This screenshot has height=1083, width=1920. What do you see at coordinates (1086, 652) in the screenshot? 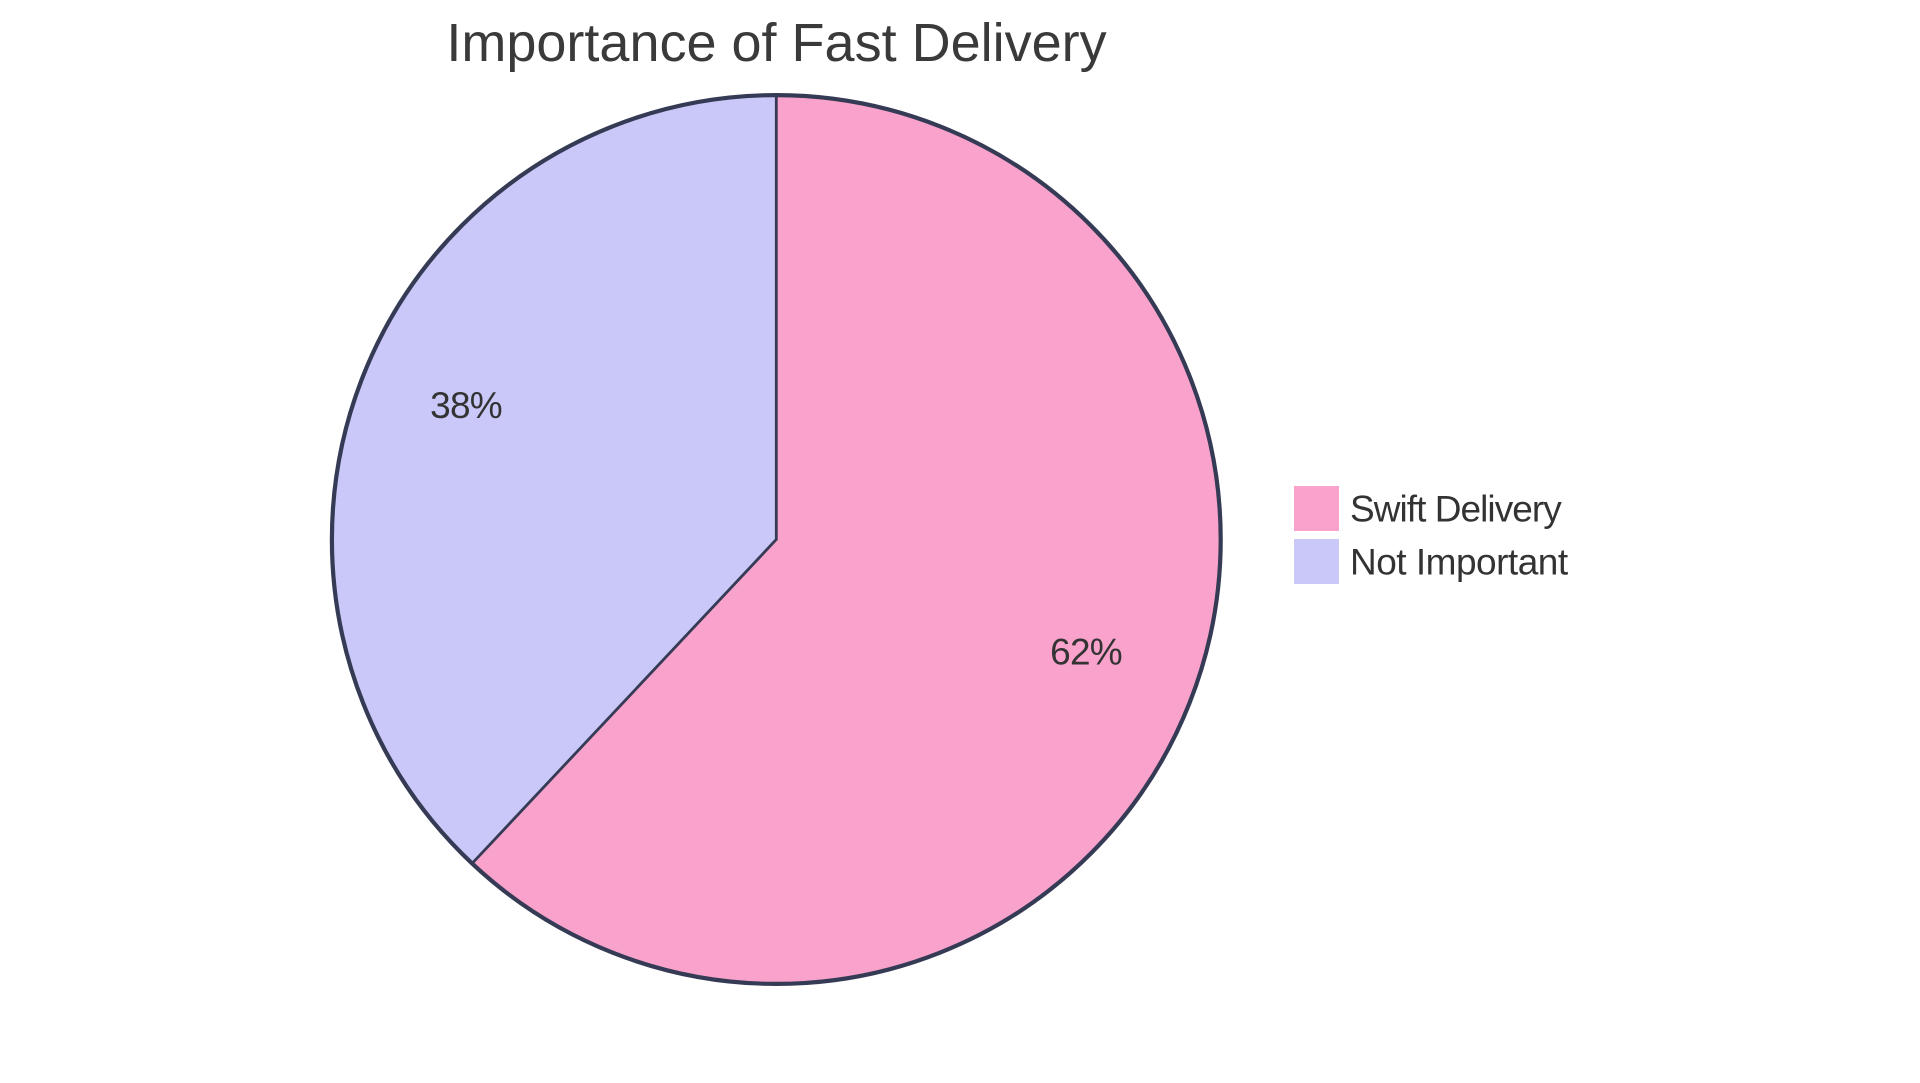
I see `svg-text: 62%` at bounding box center [1086, 652].